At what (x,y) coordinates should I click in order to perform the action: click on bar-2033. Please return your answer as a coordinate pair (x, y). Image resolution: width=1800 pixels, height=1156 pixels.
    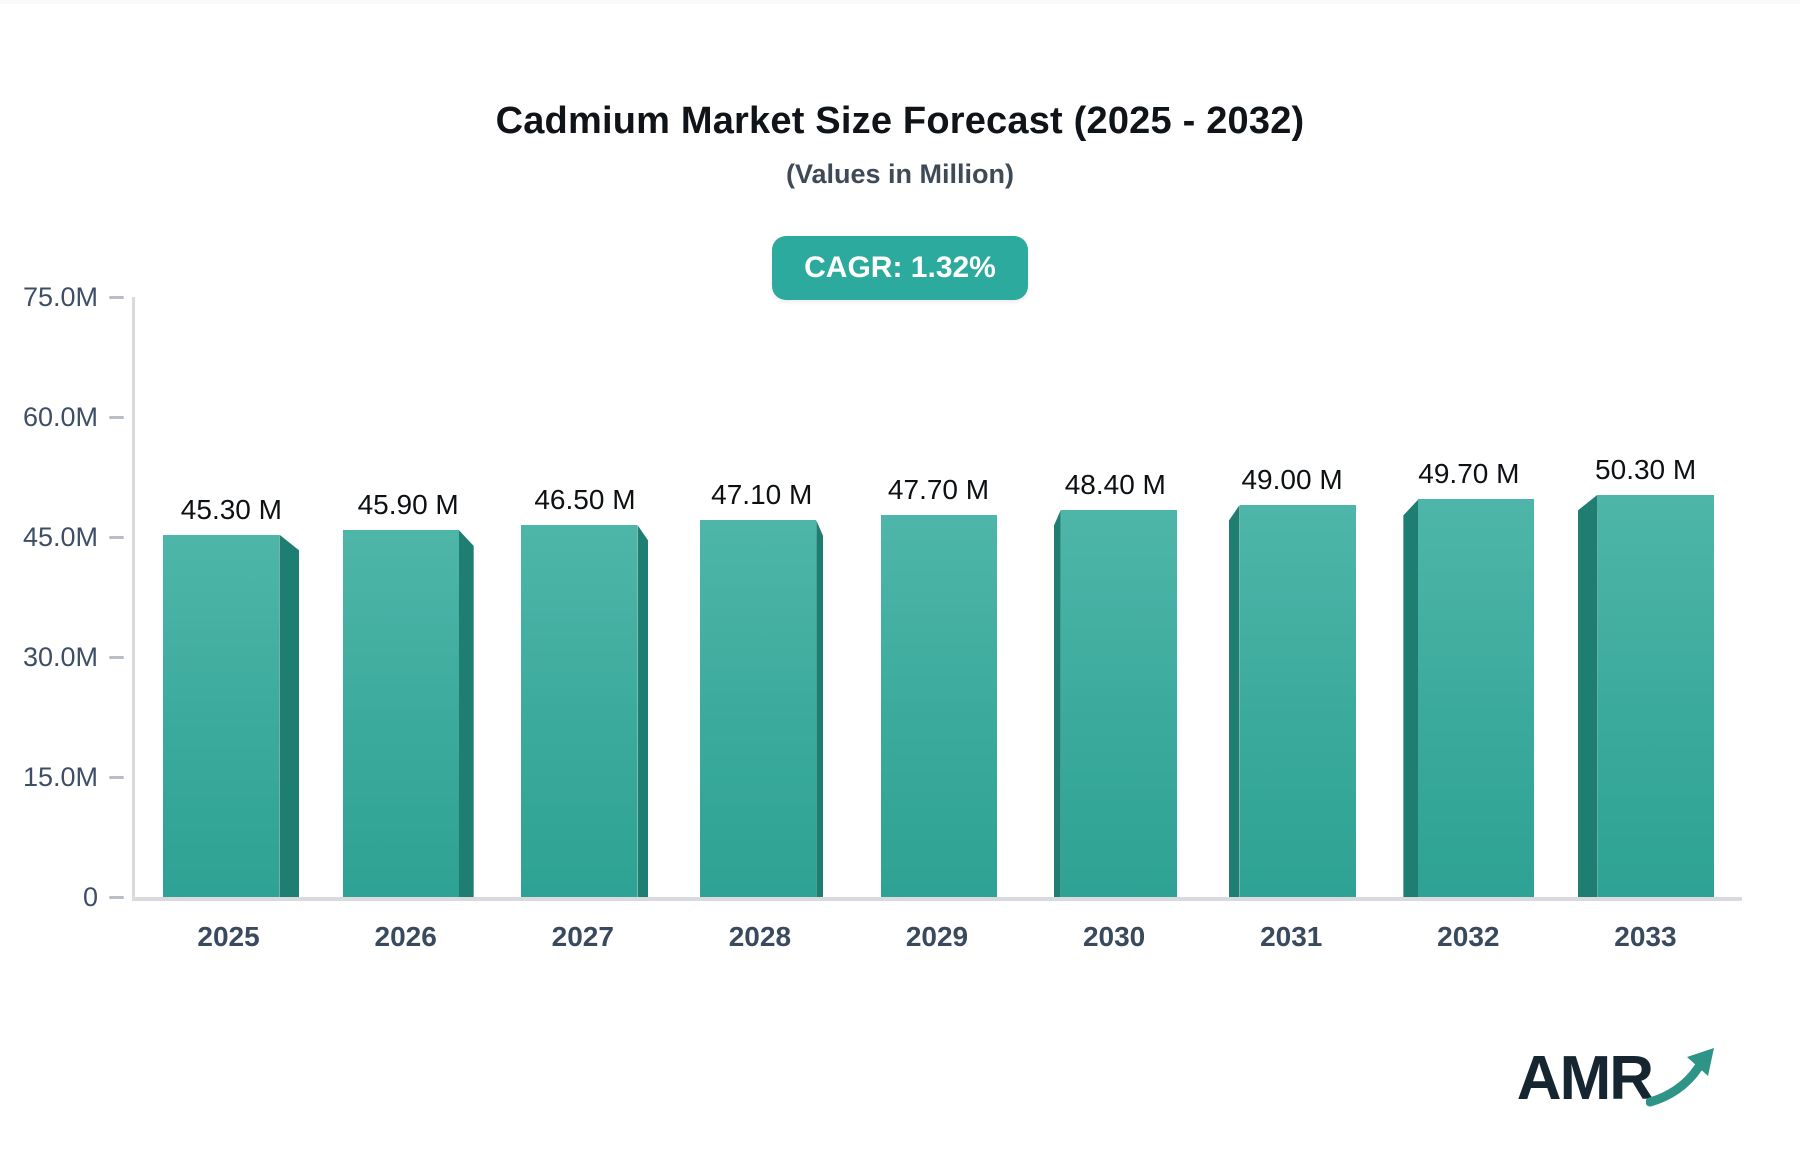
    Looking at the image, I should click on (1645, 695).